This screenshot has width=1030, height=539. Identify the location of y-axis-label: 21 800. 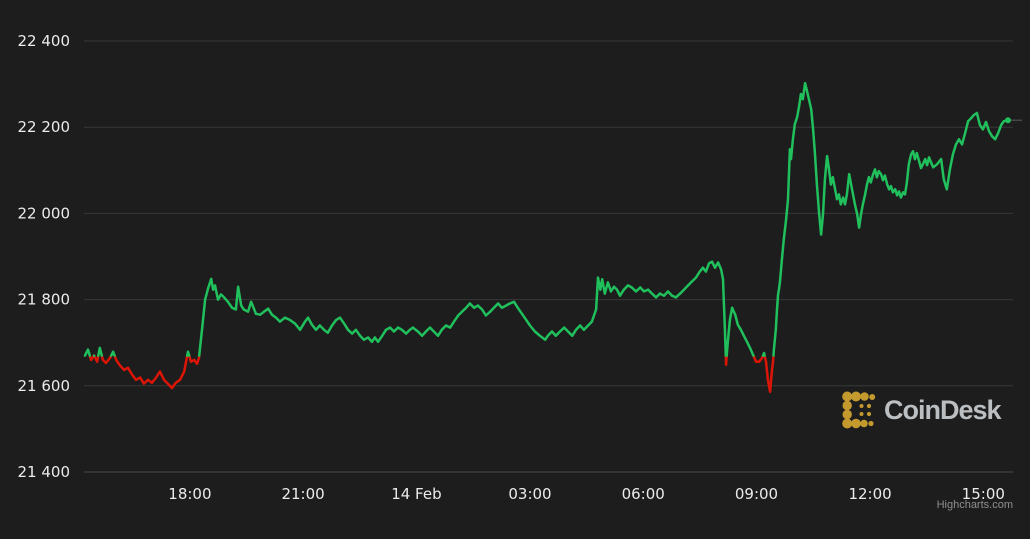
(44, 300).